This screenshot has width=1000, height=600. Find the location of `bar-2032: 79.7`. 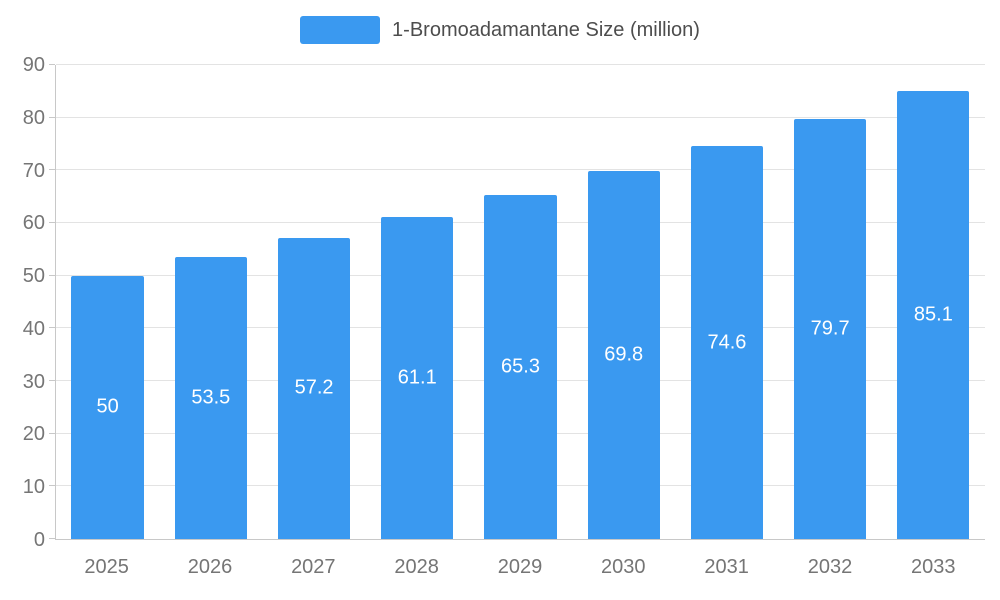

bar-2032: 79.7 is located at coordinates (830, 329).